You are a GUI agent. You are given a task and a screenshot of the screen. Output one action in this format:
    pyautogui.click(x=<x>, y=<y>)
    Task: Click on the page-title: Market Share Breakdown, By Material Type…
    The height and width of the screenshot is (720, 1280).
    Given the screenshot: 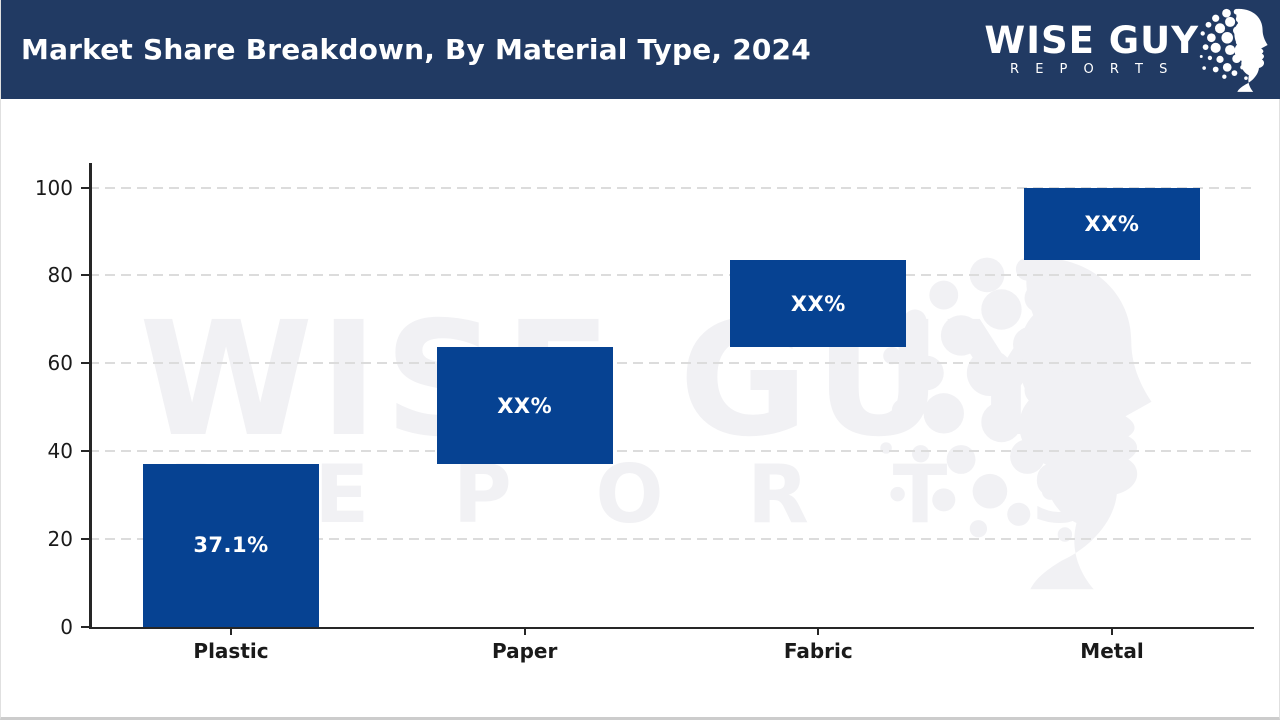 What is the action you would take?
    pyautogui.click(x=416, y=49)
    